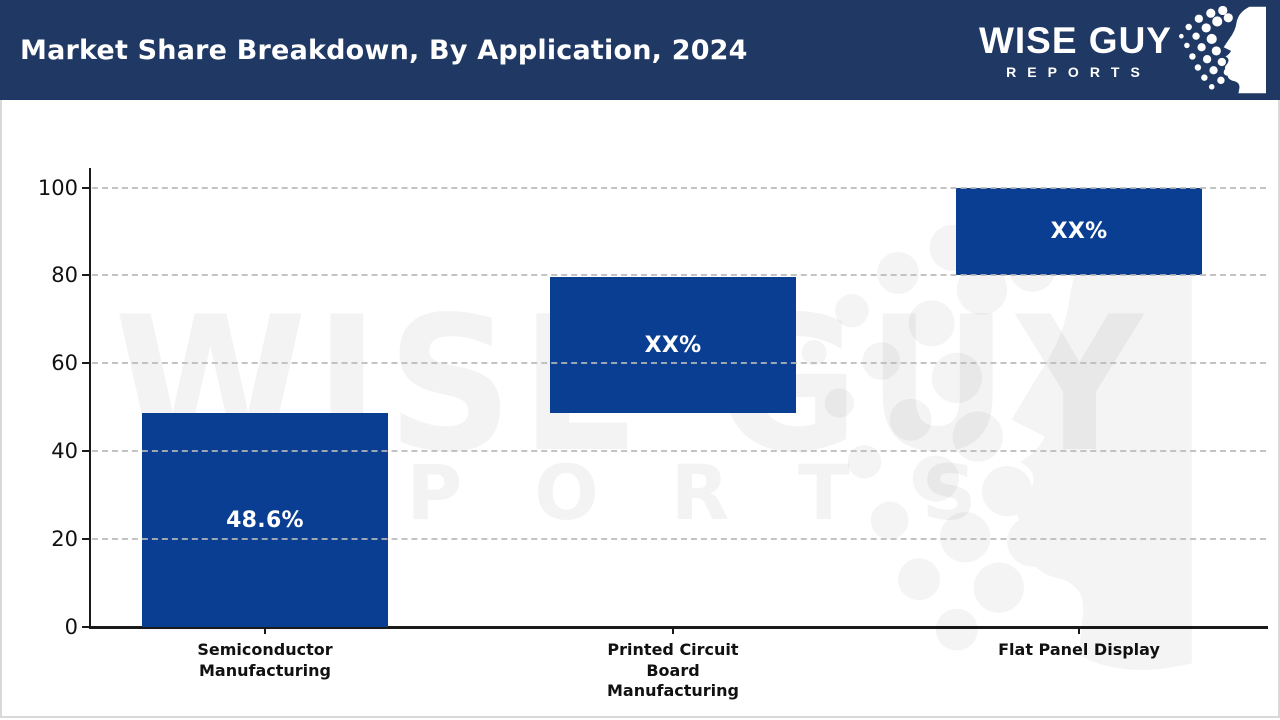  I want to click on wise-guy-logo: WISE GUY REPORTS, so click(1122, 50).